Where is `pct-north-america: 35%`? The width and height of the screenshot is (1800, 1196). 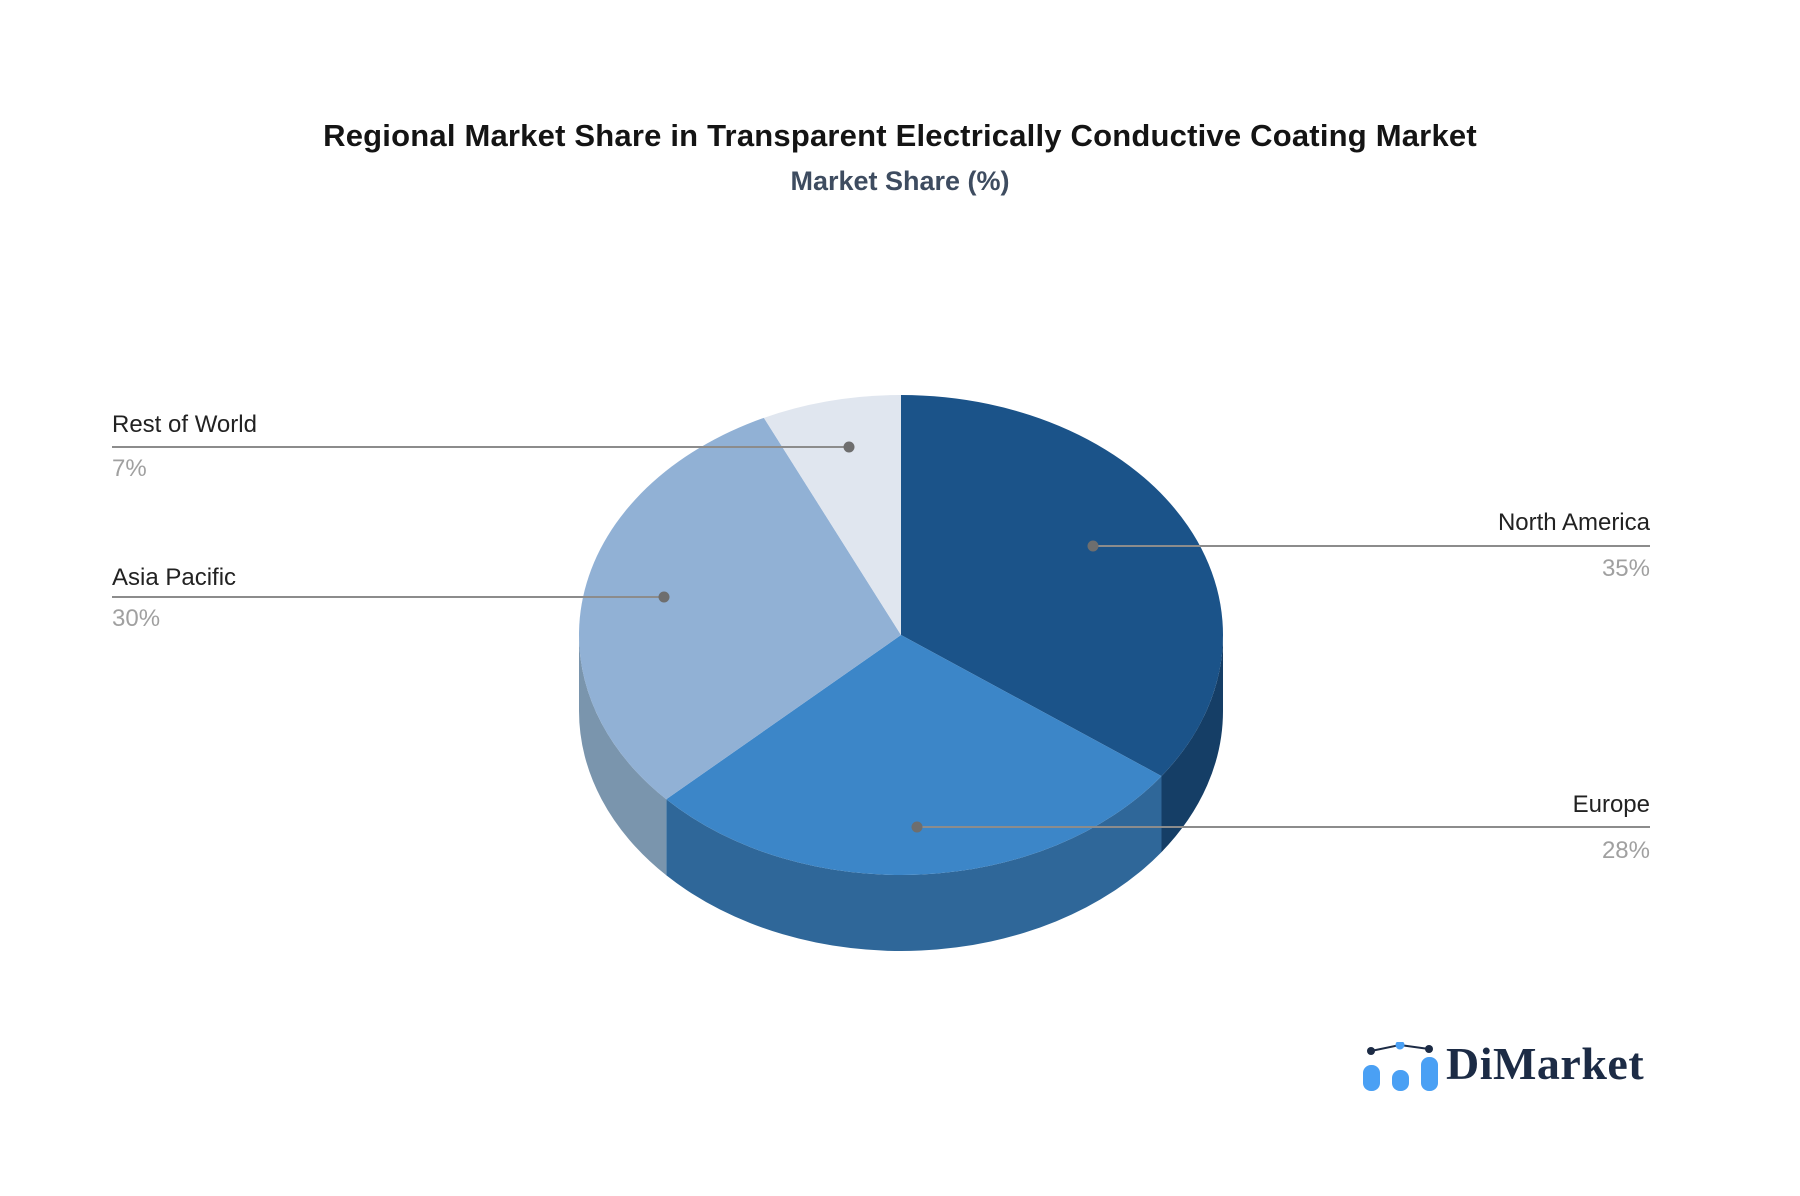
pct-north-america: 35% is located at coordinates (1625, 568).